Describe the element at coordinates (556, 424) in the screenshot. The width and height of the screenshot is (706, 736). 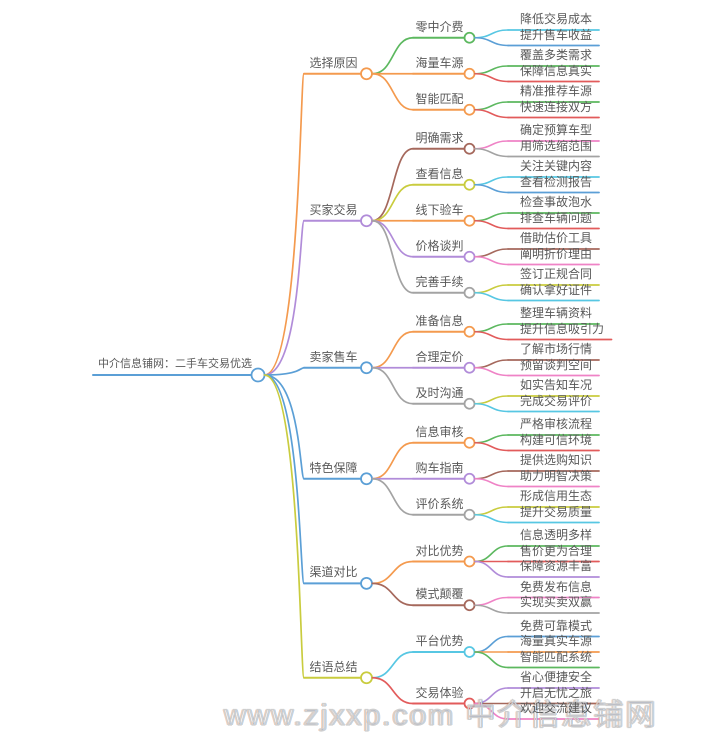
I see `leaf-node: 严格审核流程` at that location.